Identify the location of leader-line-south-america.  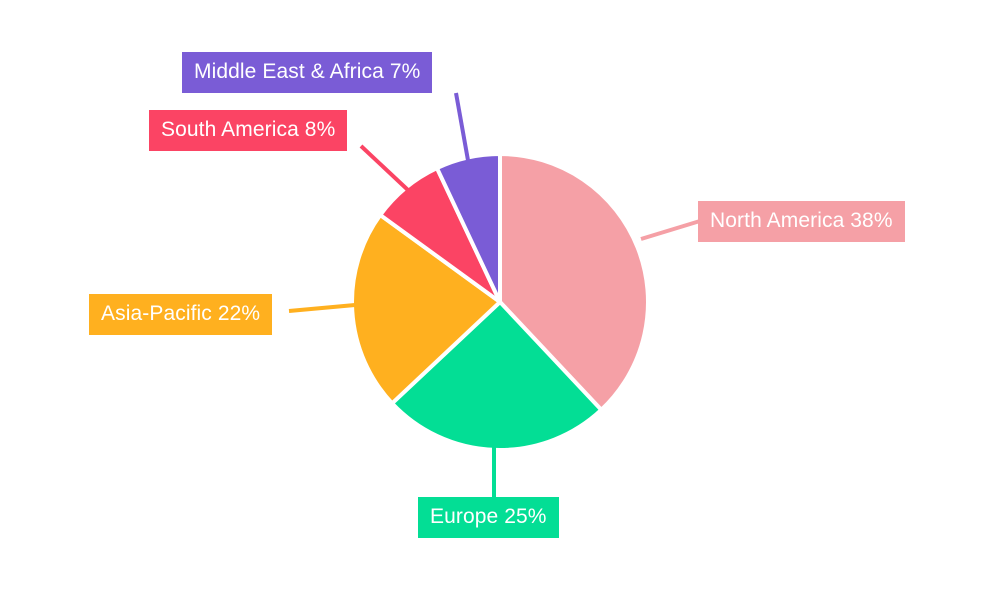
(385, 168).